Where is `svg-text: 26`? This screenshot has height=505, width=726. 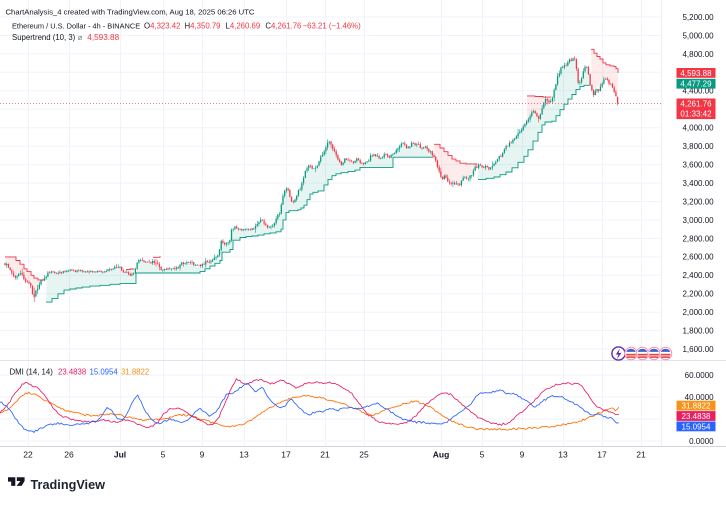 svg-text: 26 is located at coordinates (69, 454).